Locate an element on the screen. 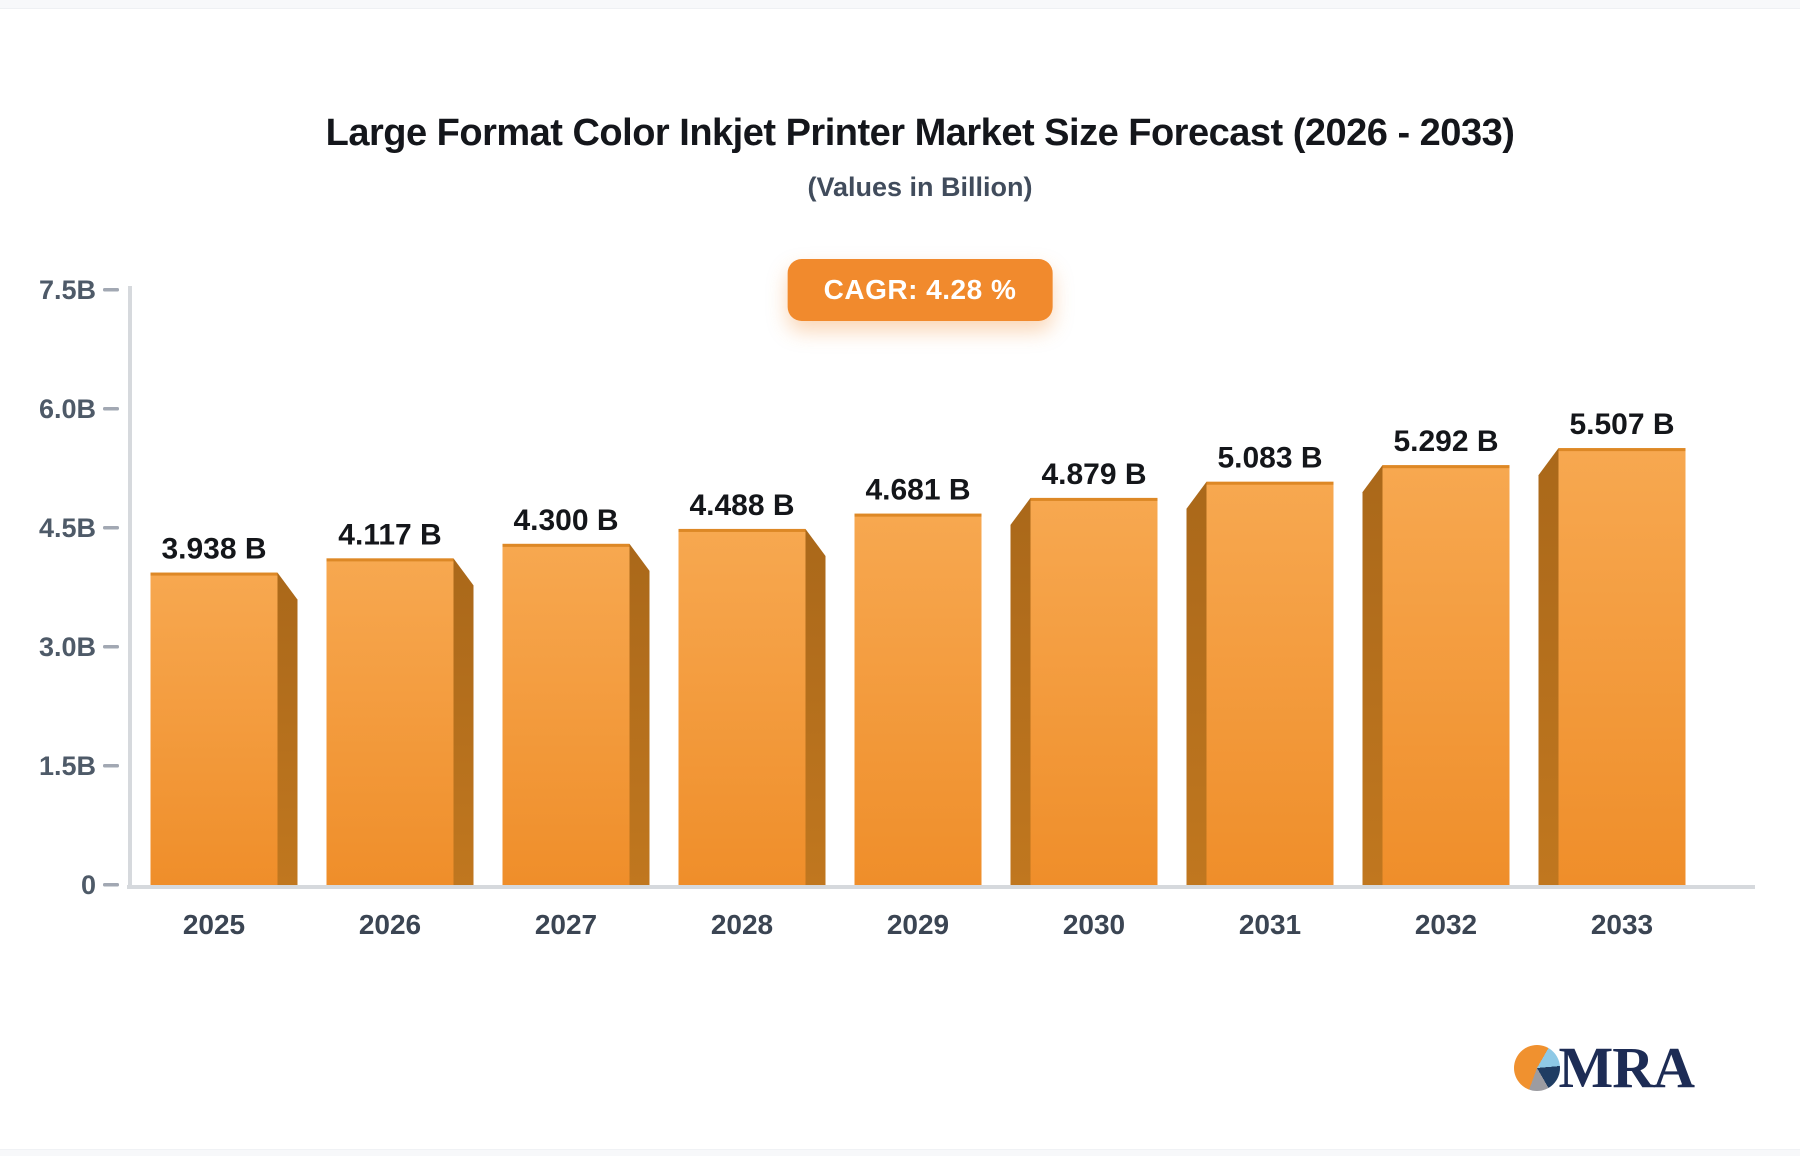 The height and width of the screenshot is (1156, 1800). y-tick-label: 6.0B is located at coordinates (67, 409).